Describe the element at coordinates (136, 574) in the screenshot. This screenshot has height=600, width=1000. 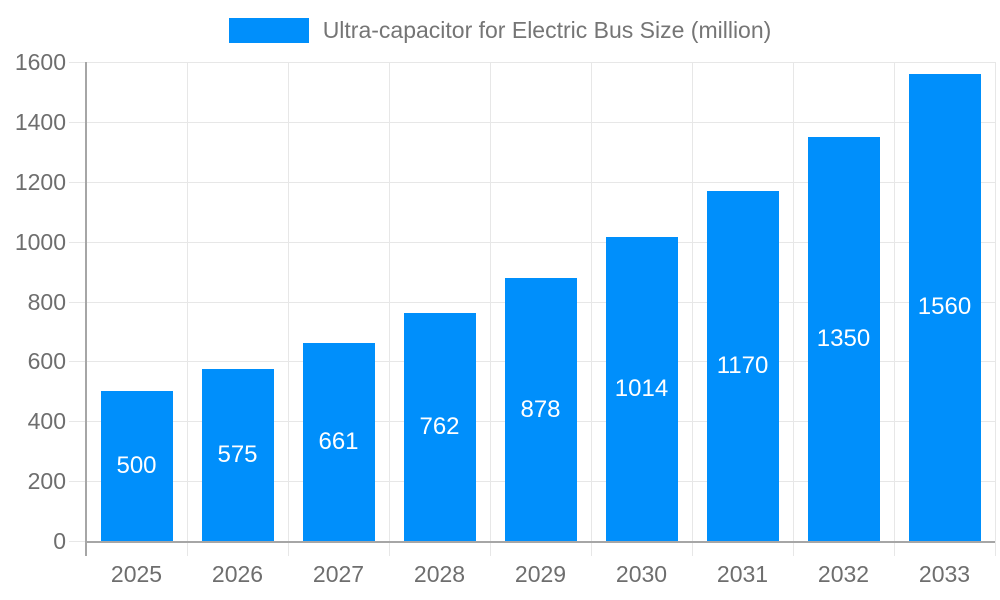
I see `x-axis-tick-label: 2025` at that location.